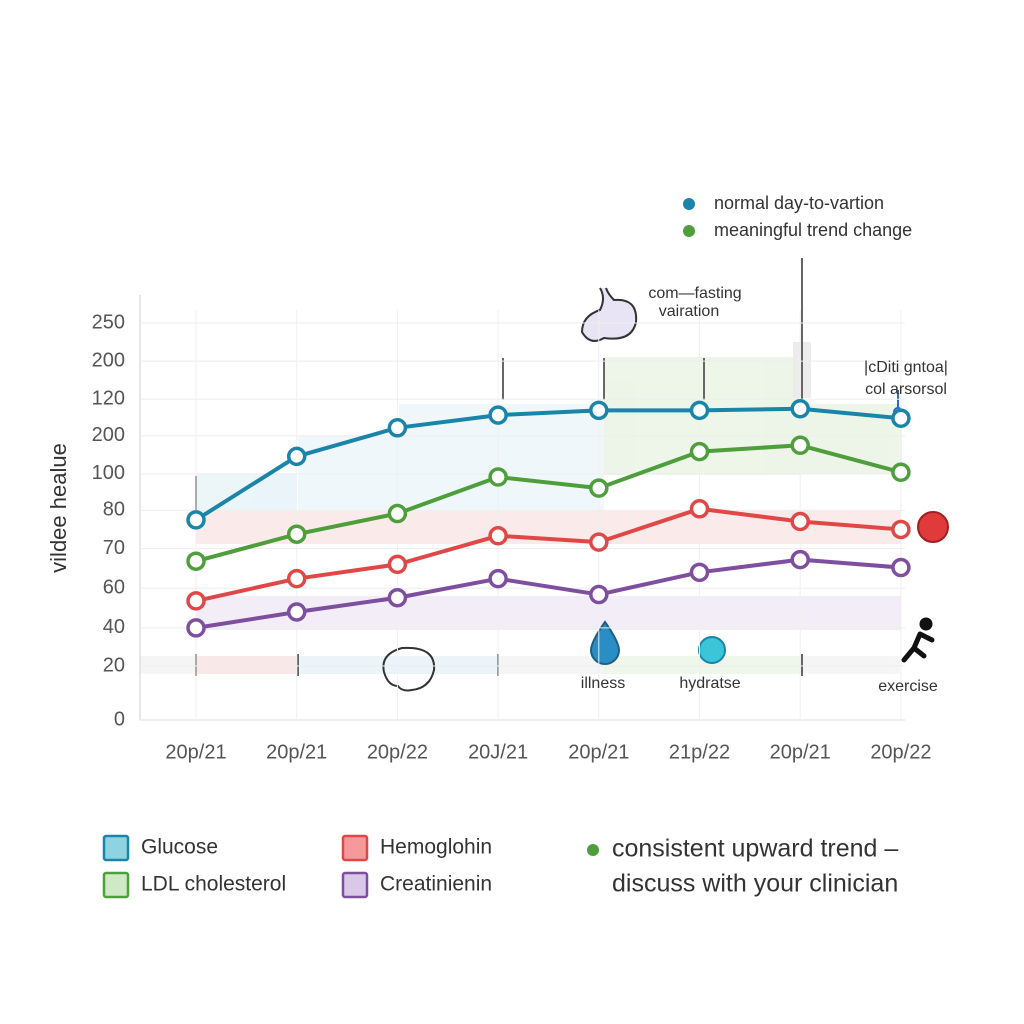  Describe the element at coordinates (755, 884) in the screenshot. I see `note-text: discuss with your clinician` at that location.